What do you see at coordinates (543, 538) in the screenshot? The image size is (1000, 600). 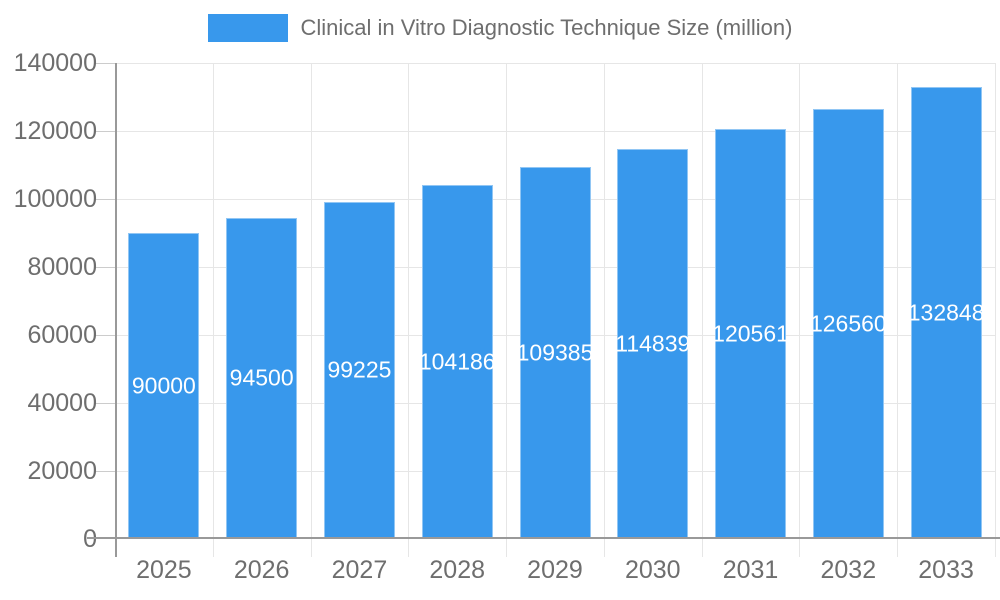 I see `x-axis-line` at bounding box center [543, 538].